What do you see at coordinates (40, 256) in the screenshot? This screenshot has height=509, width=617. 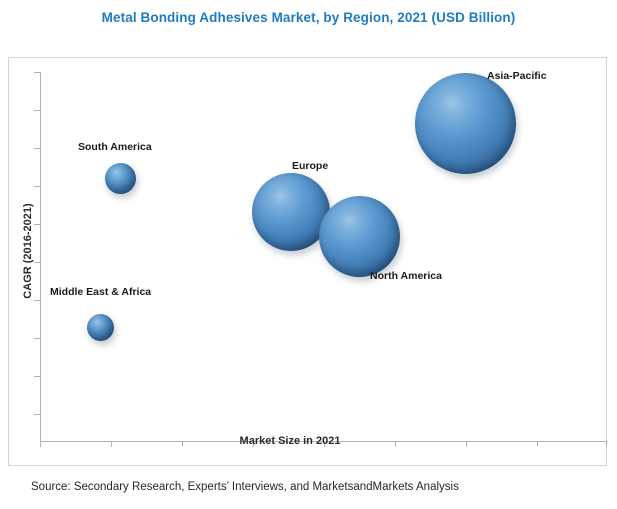 I see `y-axis-line` at bounding box center [40, 256].